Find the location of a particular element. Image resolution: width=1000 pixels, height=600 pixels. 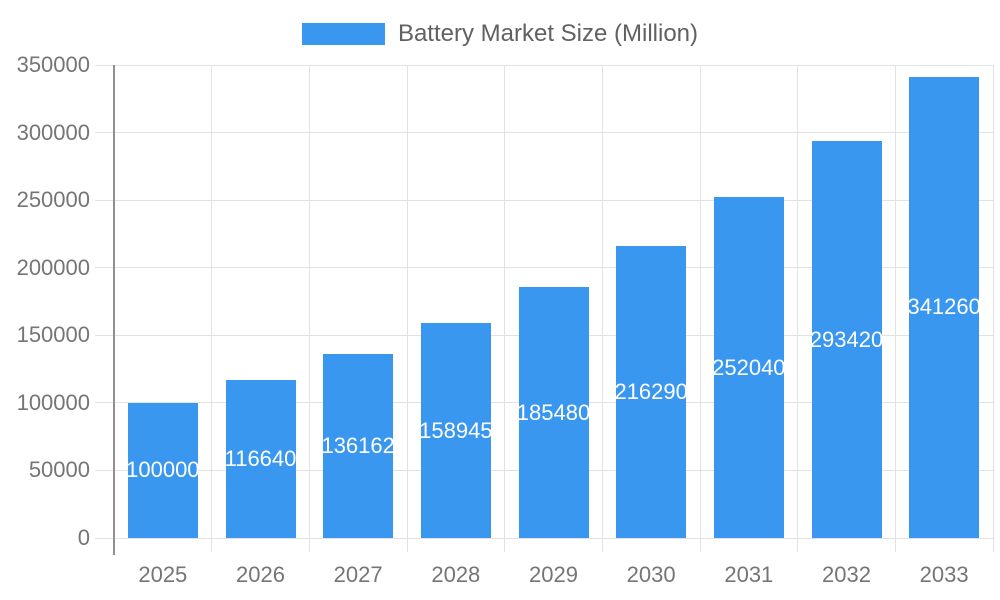

y-axis-tick-label: 250000 is located at coordinates (53, 200).